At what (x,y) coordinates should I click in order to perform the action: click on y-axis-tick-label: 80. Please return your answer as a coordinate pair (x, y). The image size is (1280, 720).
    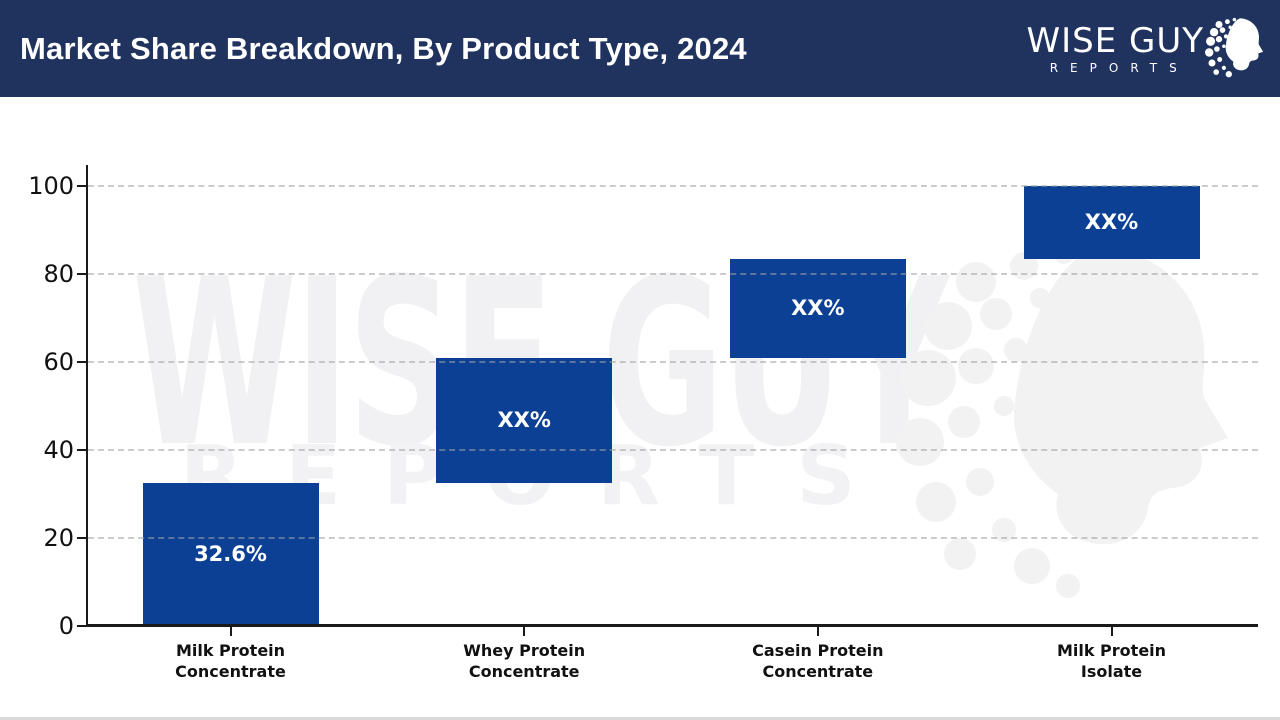
    Looking at the image, I should click on (58, 274).